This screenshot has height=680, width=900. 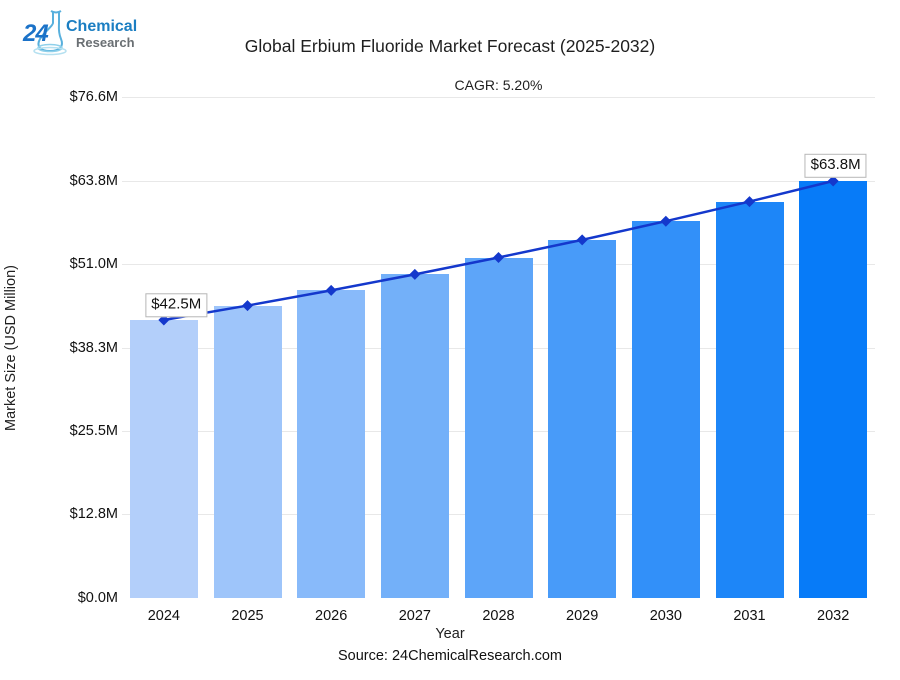 I want to click on value-label-2024: $42.5M, so click(x=176, y=305).